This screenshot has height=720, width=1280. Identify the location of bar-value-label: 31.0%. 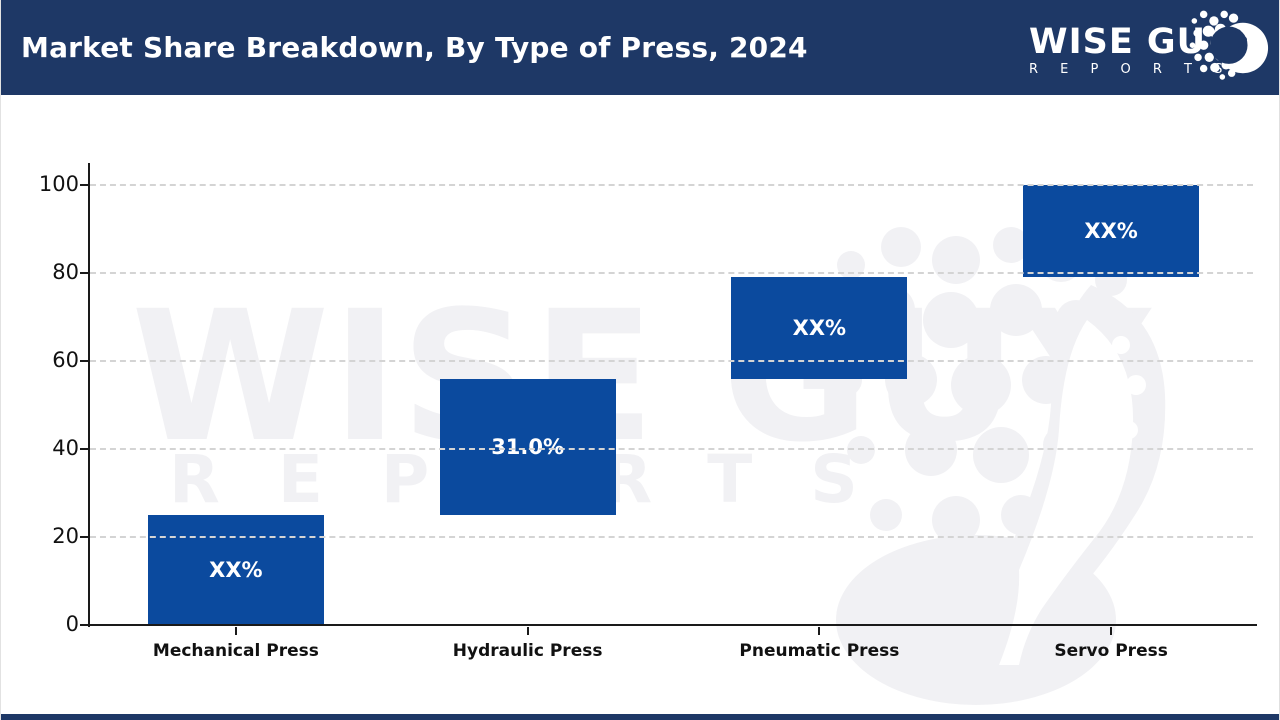
(528, 446).